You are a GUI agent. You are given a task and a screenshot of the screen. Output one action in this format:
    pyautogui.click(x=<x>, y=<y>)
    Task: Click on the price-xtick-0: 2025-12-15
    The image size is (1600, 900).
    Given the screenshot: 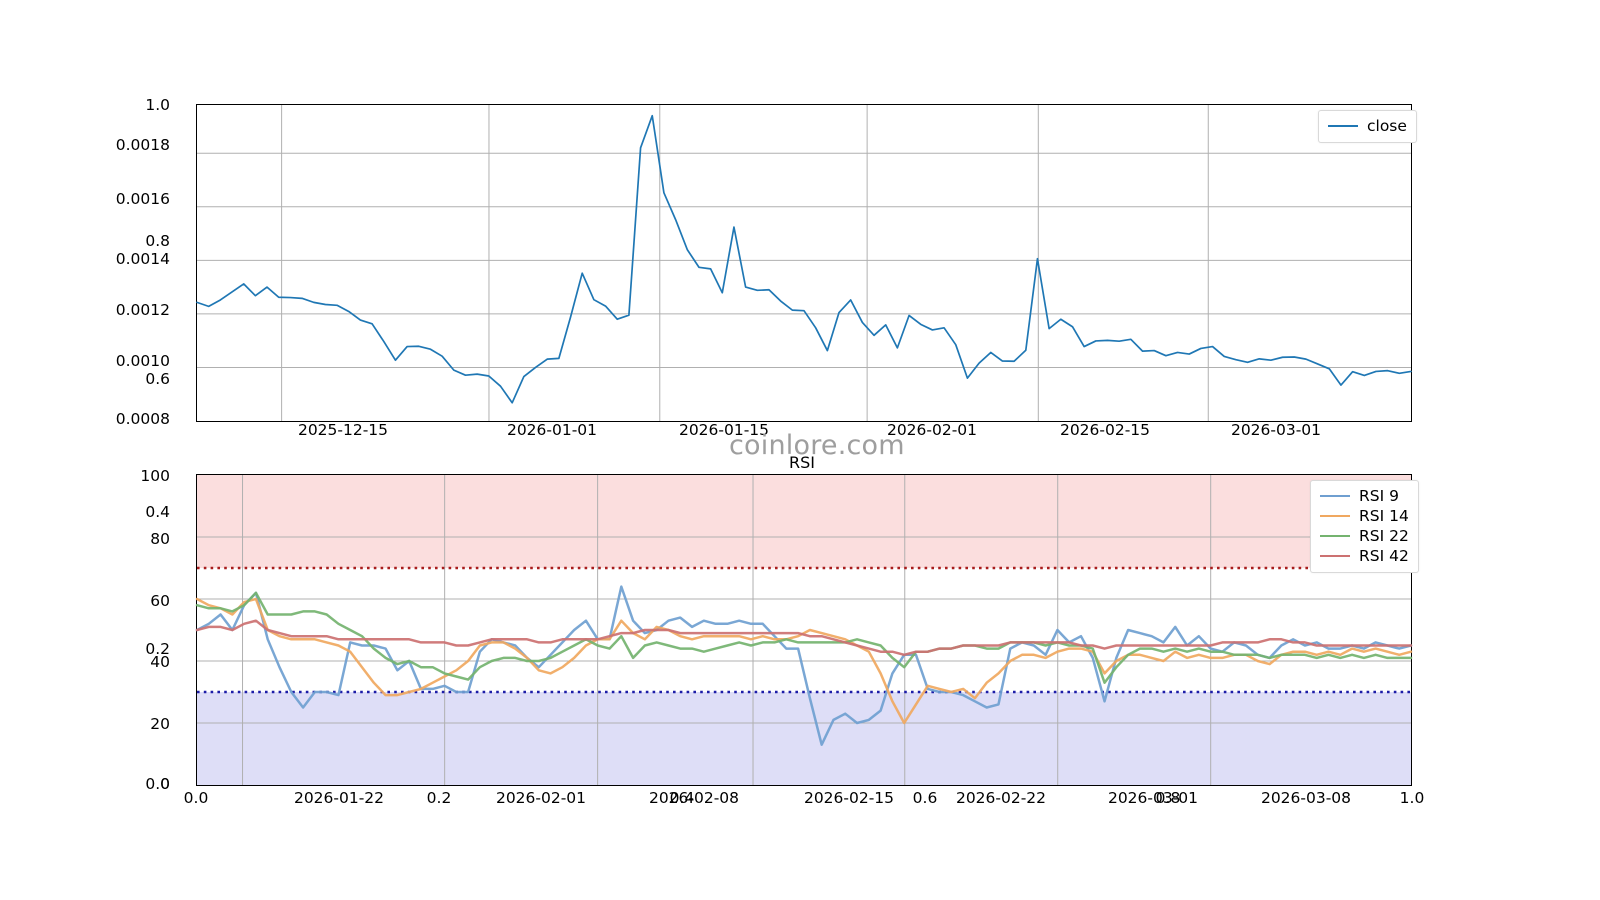 What is the action you would take?
    pyautogui.click(x=343, y=430)
    